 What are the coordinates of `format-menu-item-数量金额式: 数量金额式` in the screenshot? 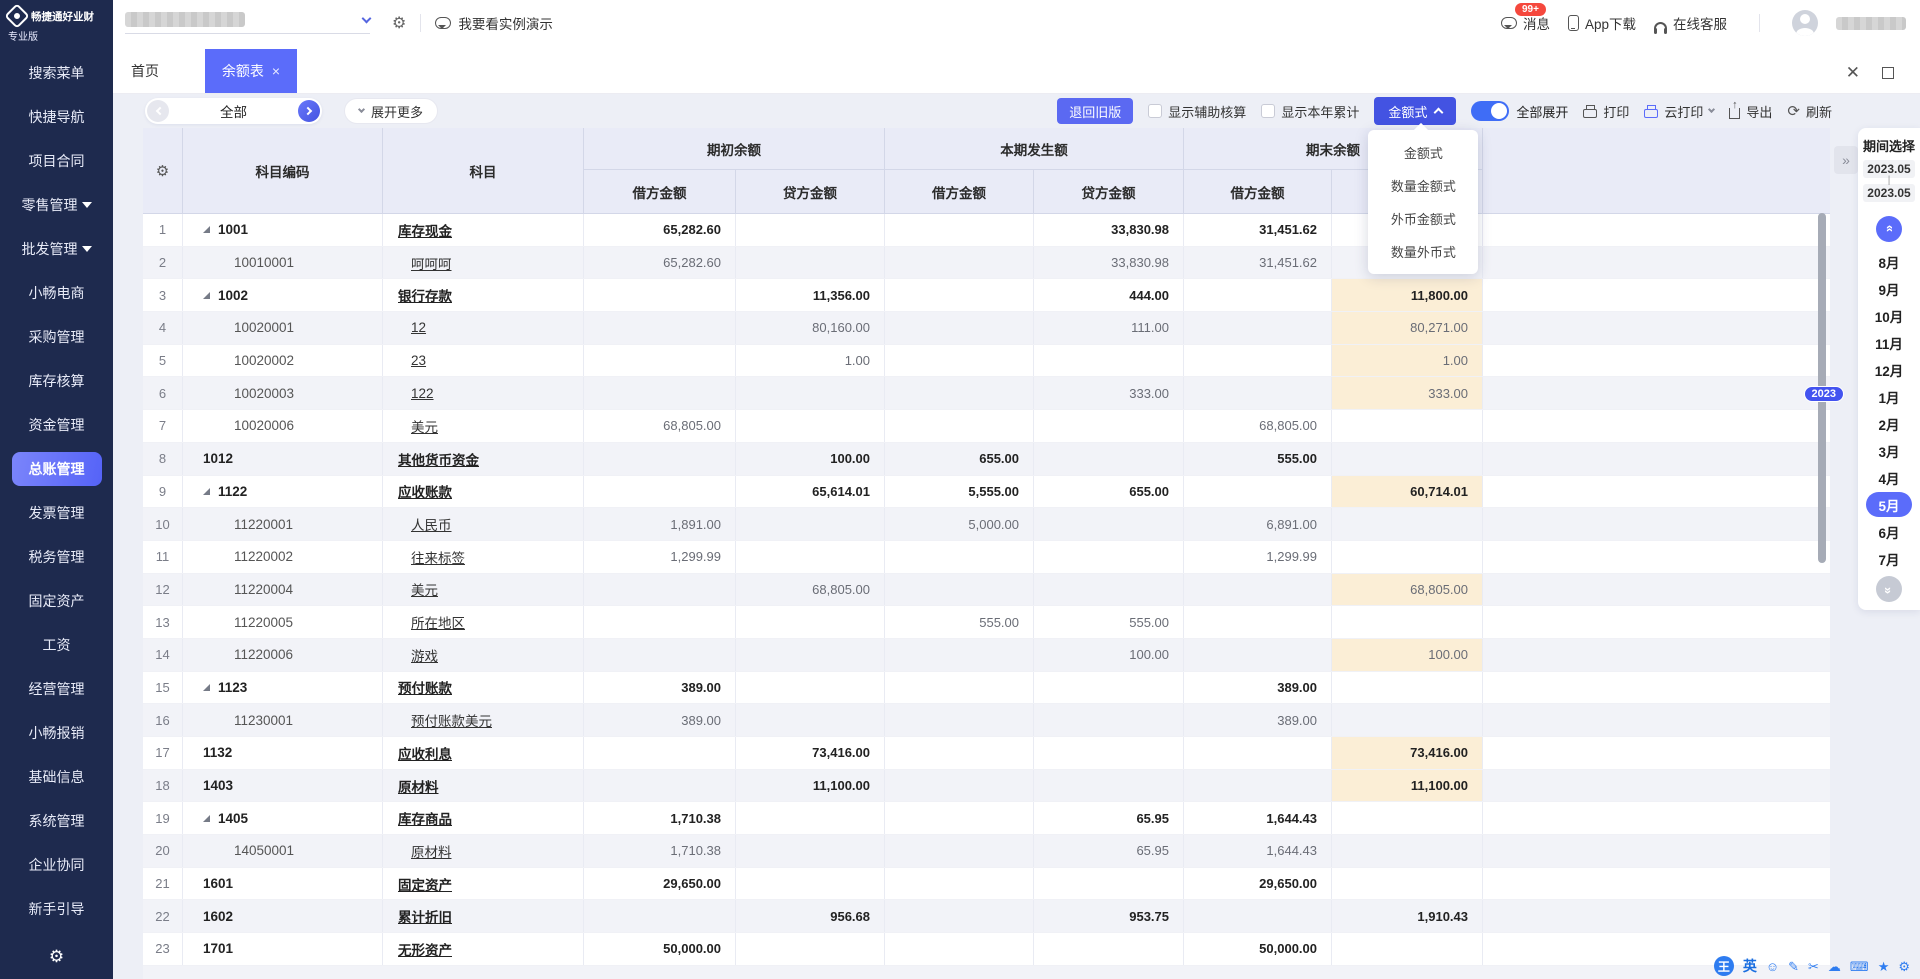 It's located at (1423, 186).